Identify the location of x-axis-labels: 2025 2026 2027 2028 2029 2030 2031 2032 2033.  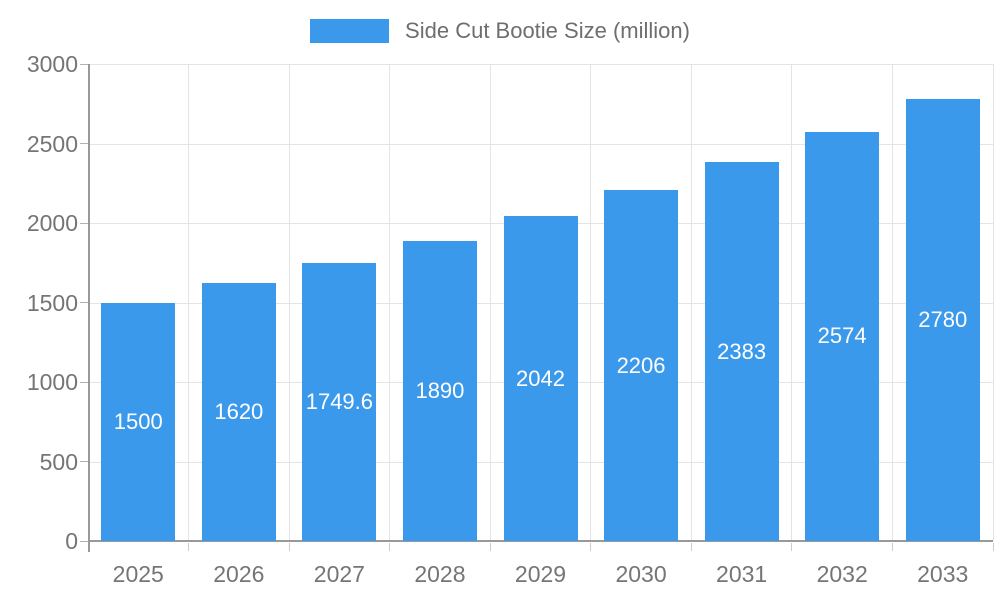
(540, 576).